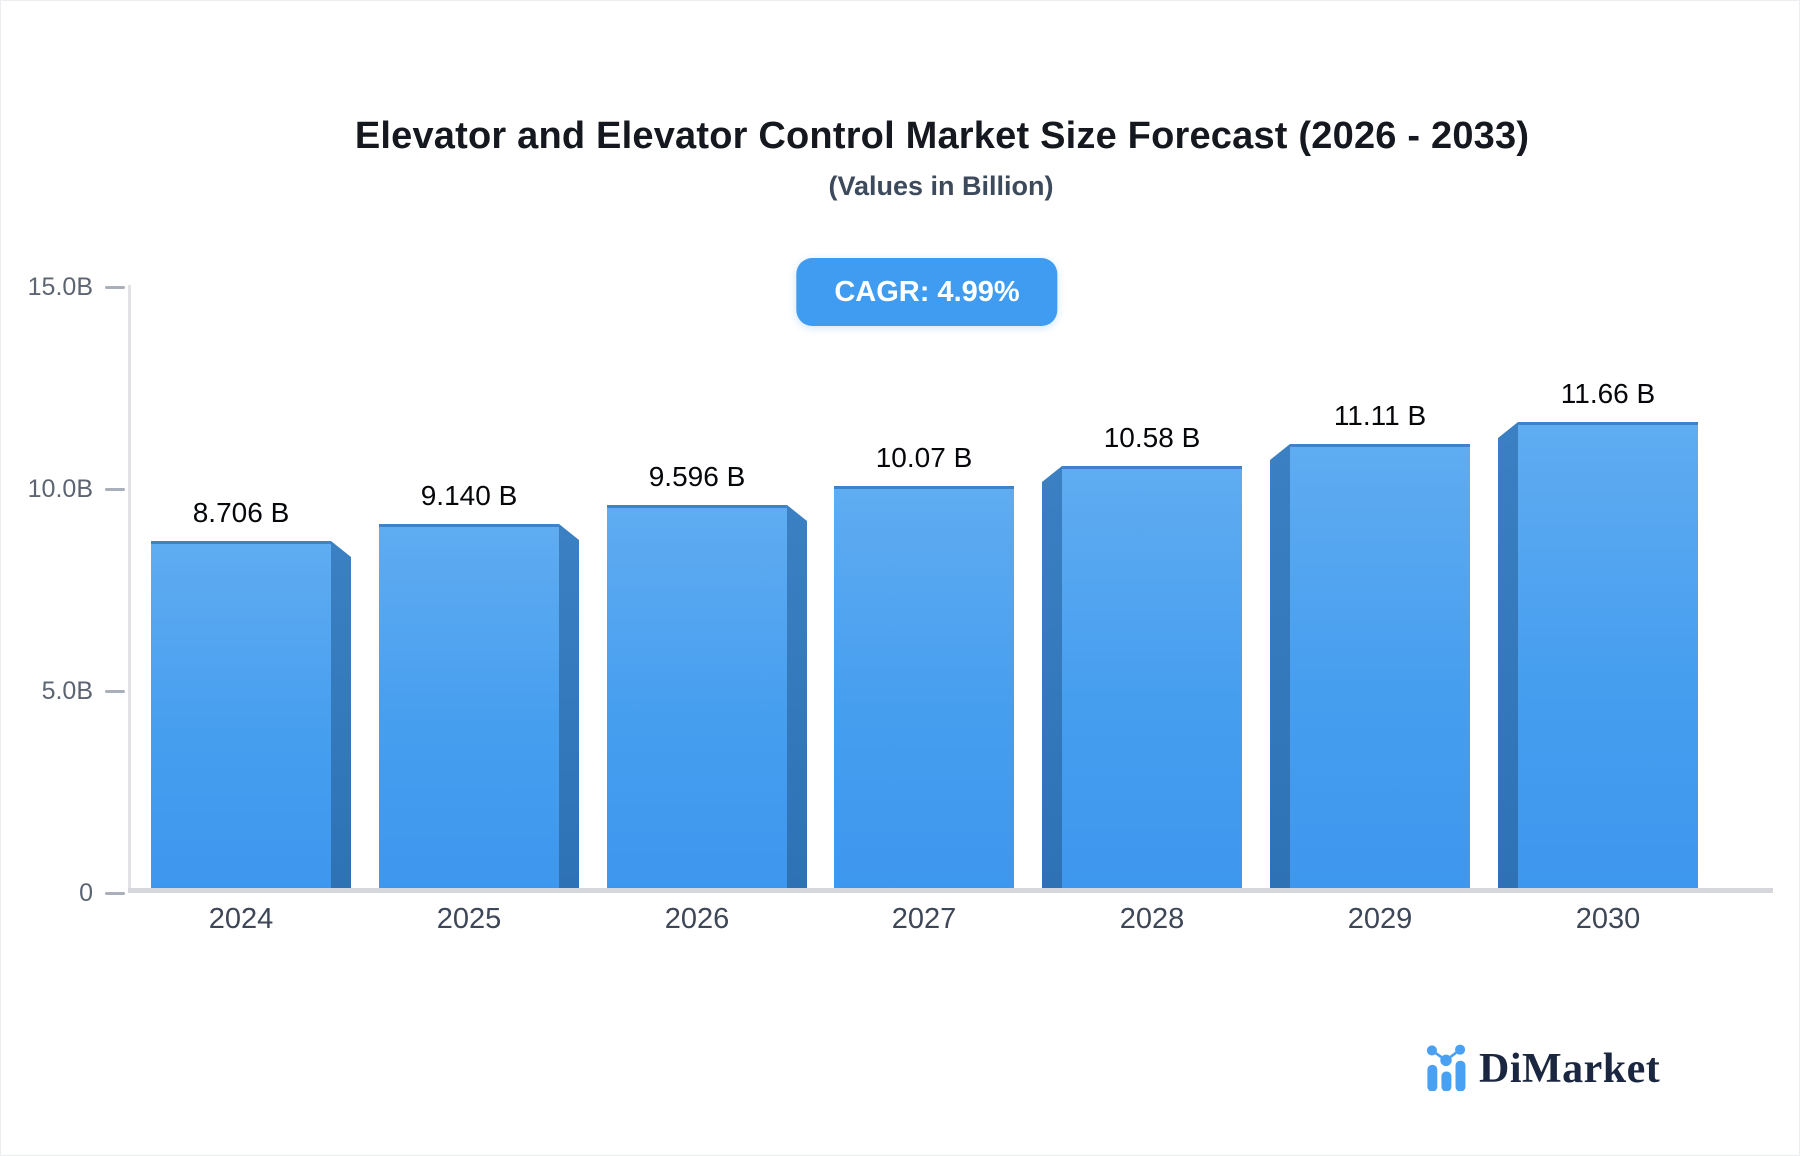 The height and width of the screenshot is (1156, 1800). Describe the element at coordinates (950, 890) in the screenshot. I see `x-axis-line` at that location.